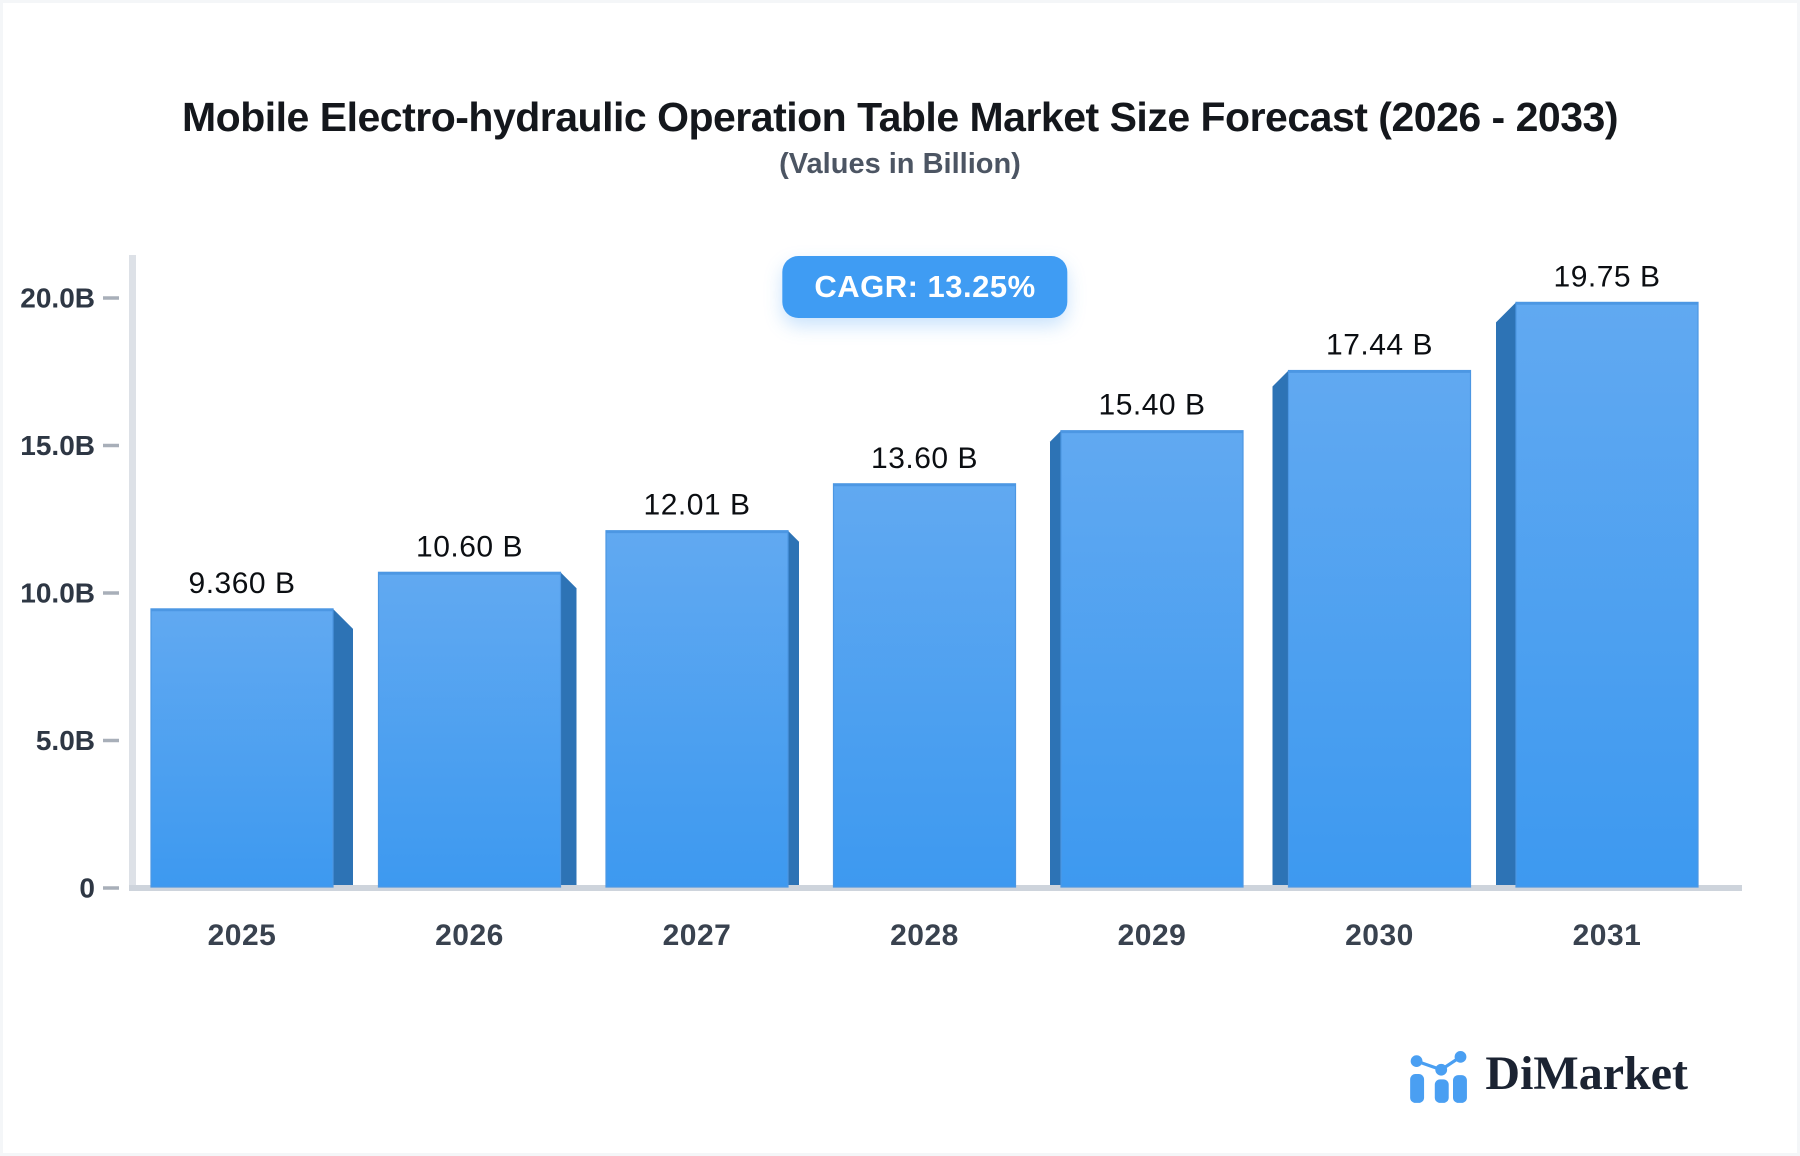  Describe the element at coordinates (924, 935) in the screenshot. I see `x-axis-category-label: 2028` at that location.